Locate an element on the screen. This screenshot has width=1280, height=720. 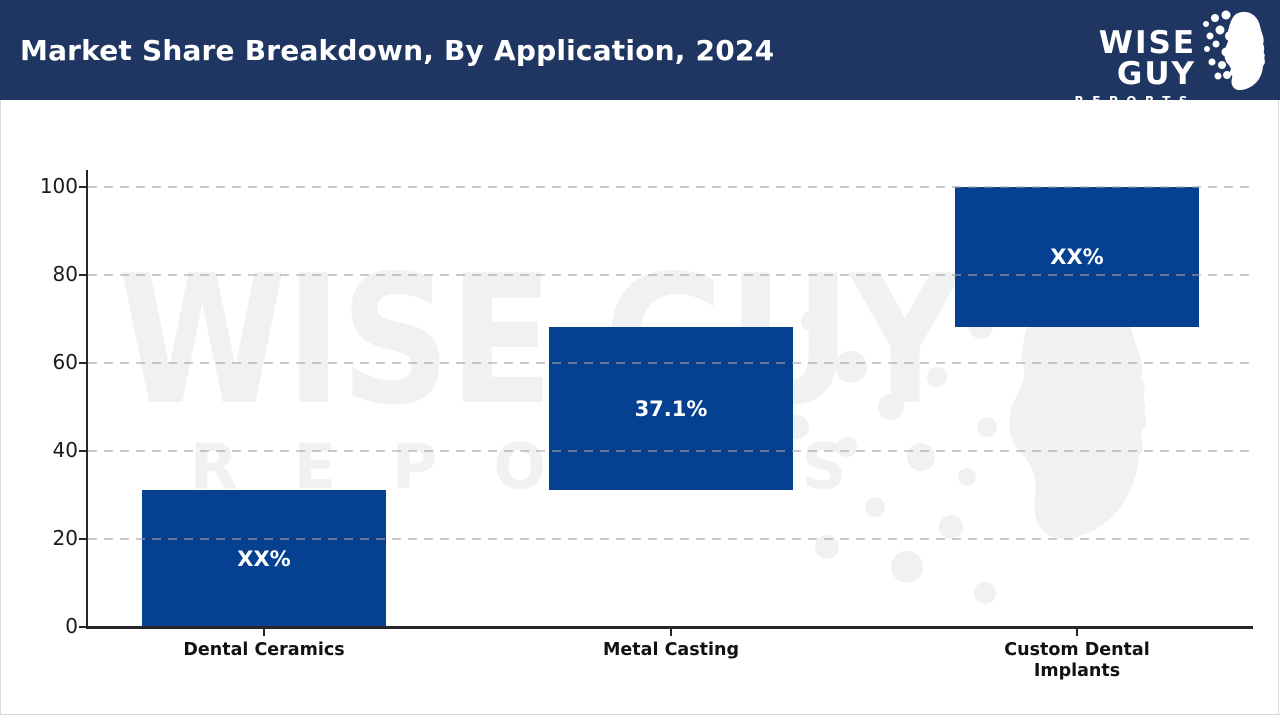
y-tick-label: 20 is located at coordinates (65, 538).